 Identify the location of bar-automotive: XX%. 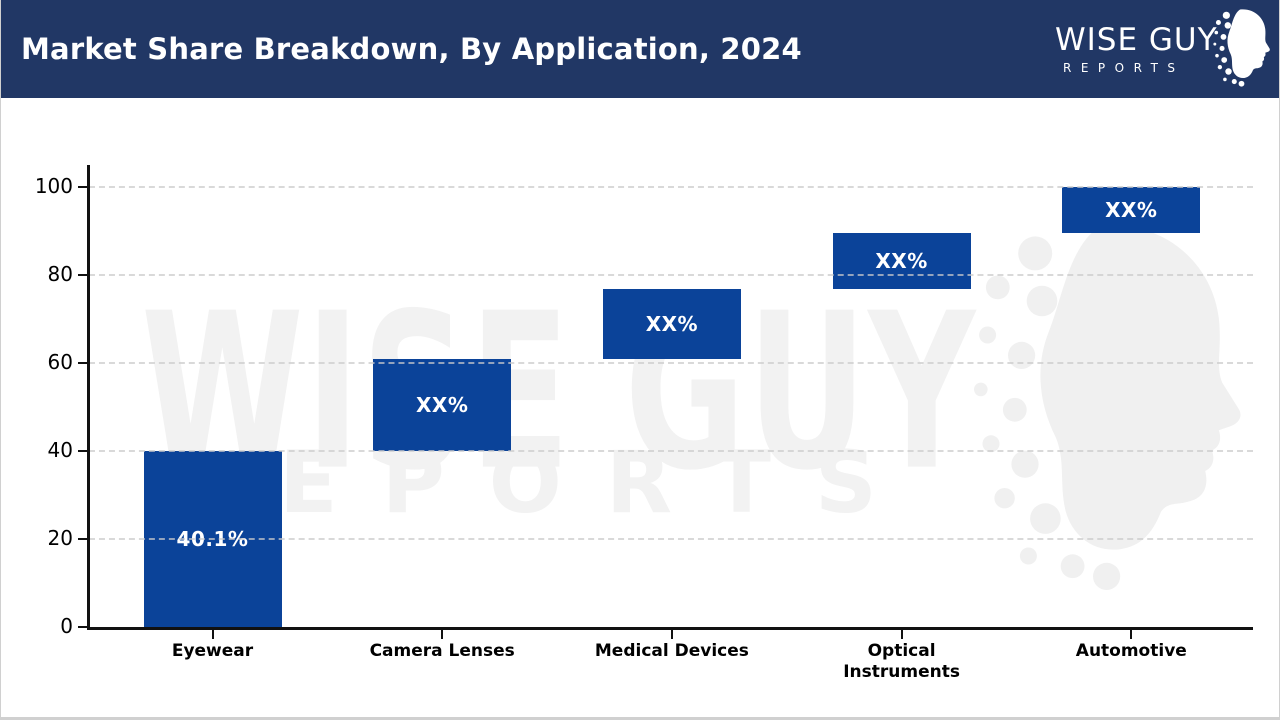
(1131, 210).